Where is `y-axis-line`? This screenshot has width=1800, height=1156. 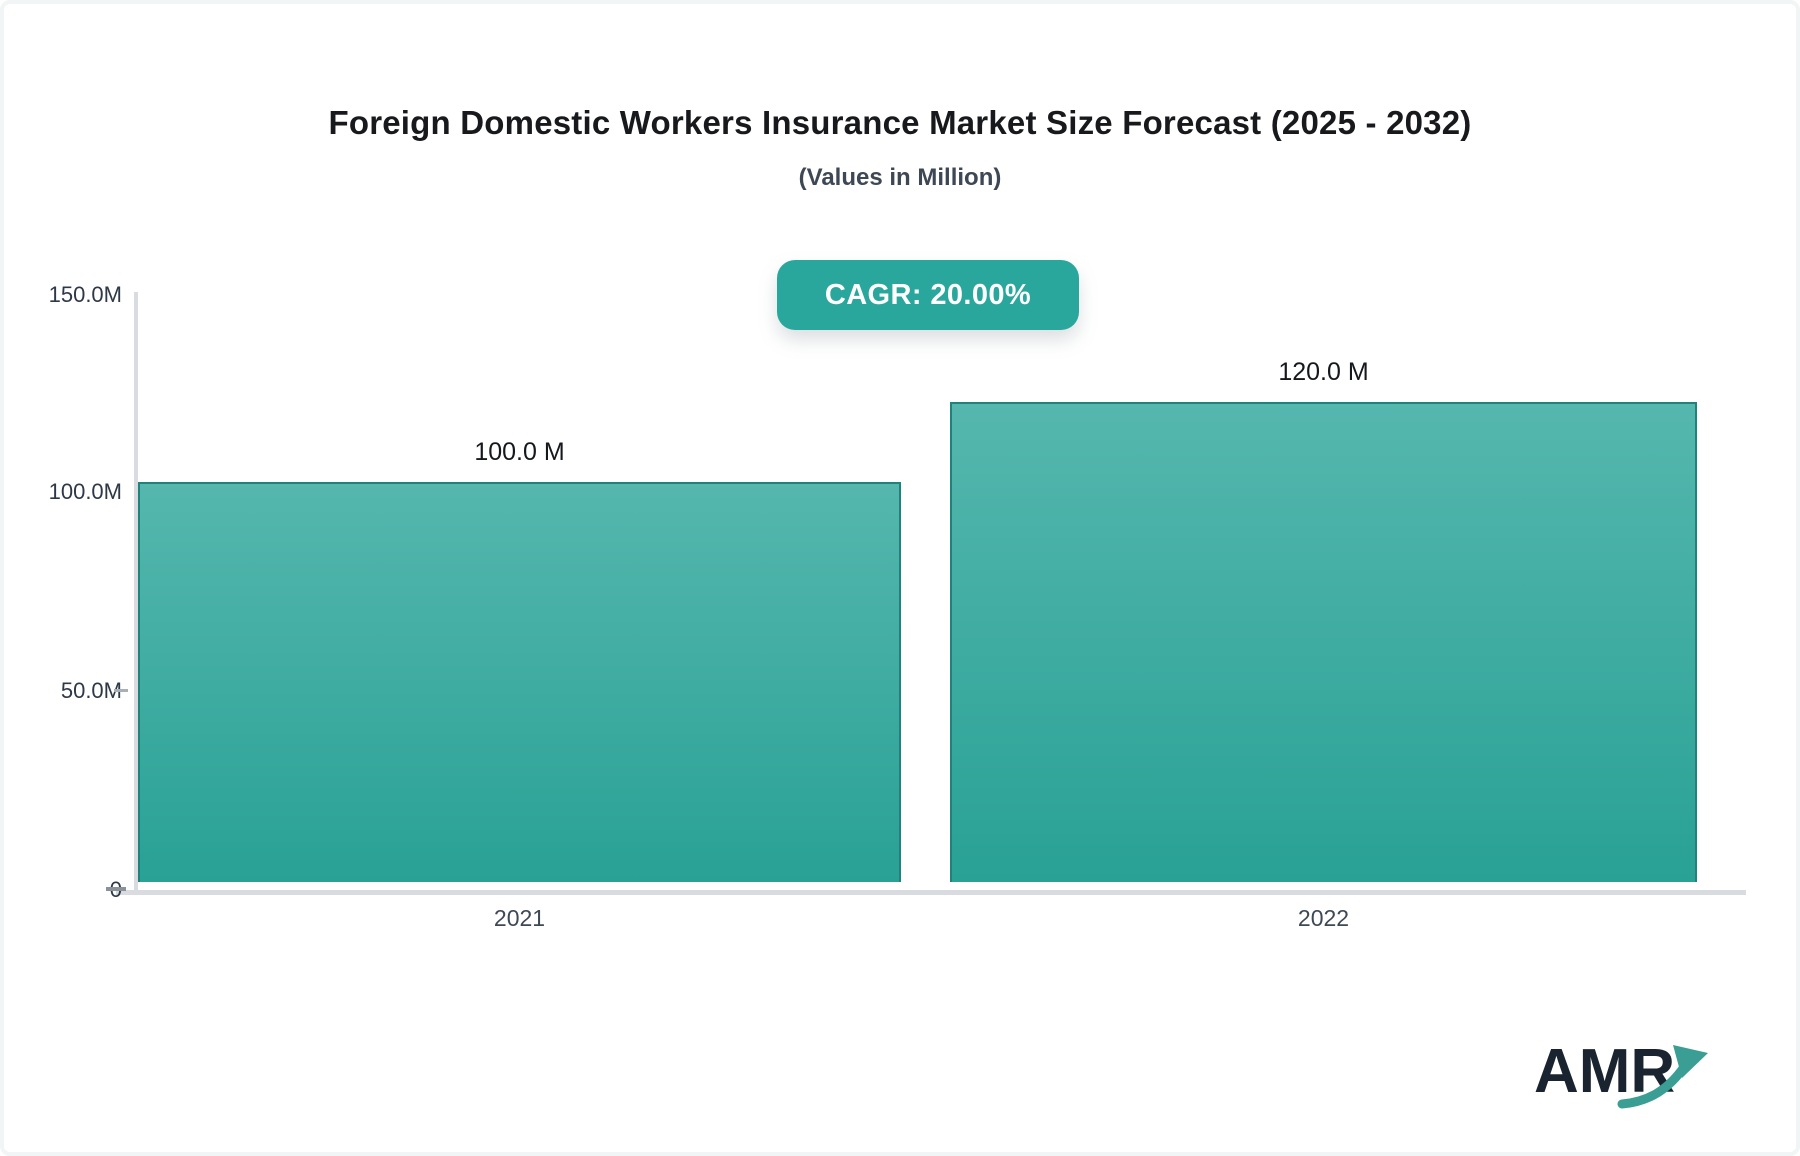 y-axis-line is located at coordinates (136, 592).